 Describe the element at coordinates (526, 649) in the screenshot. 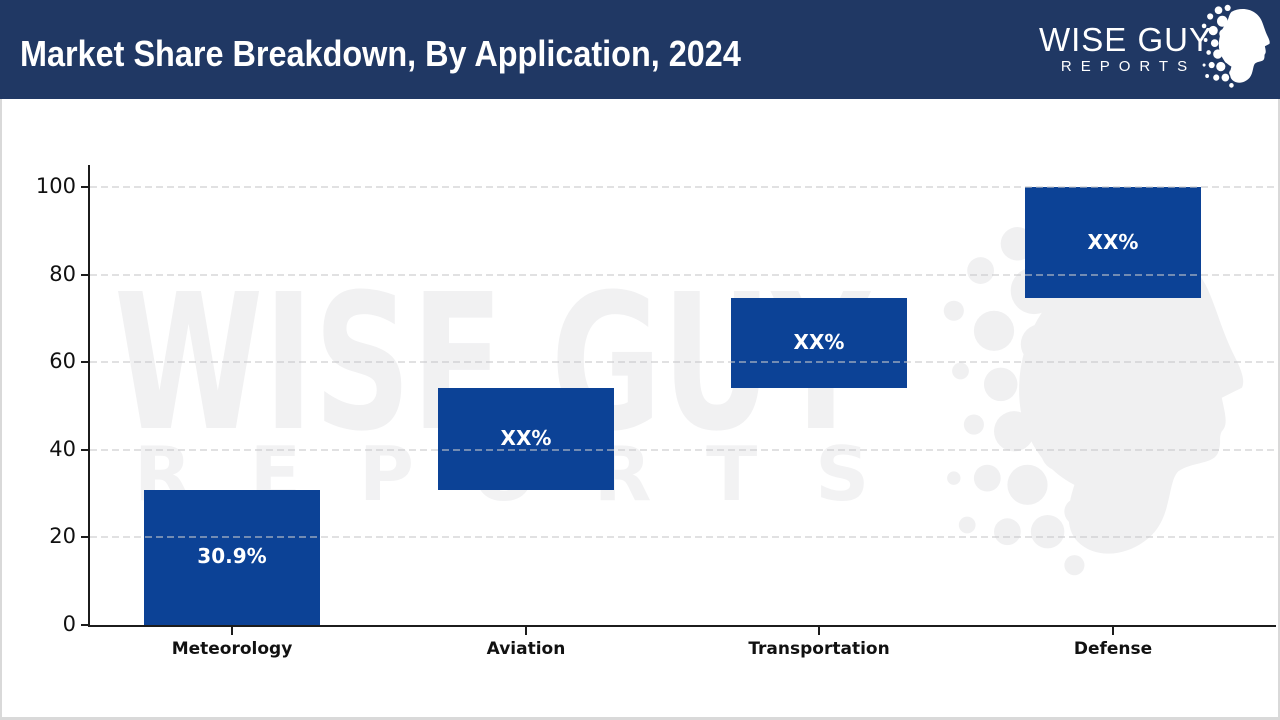

I see `x-category-label: Aviation` at that location.